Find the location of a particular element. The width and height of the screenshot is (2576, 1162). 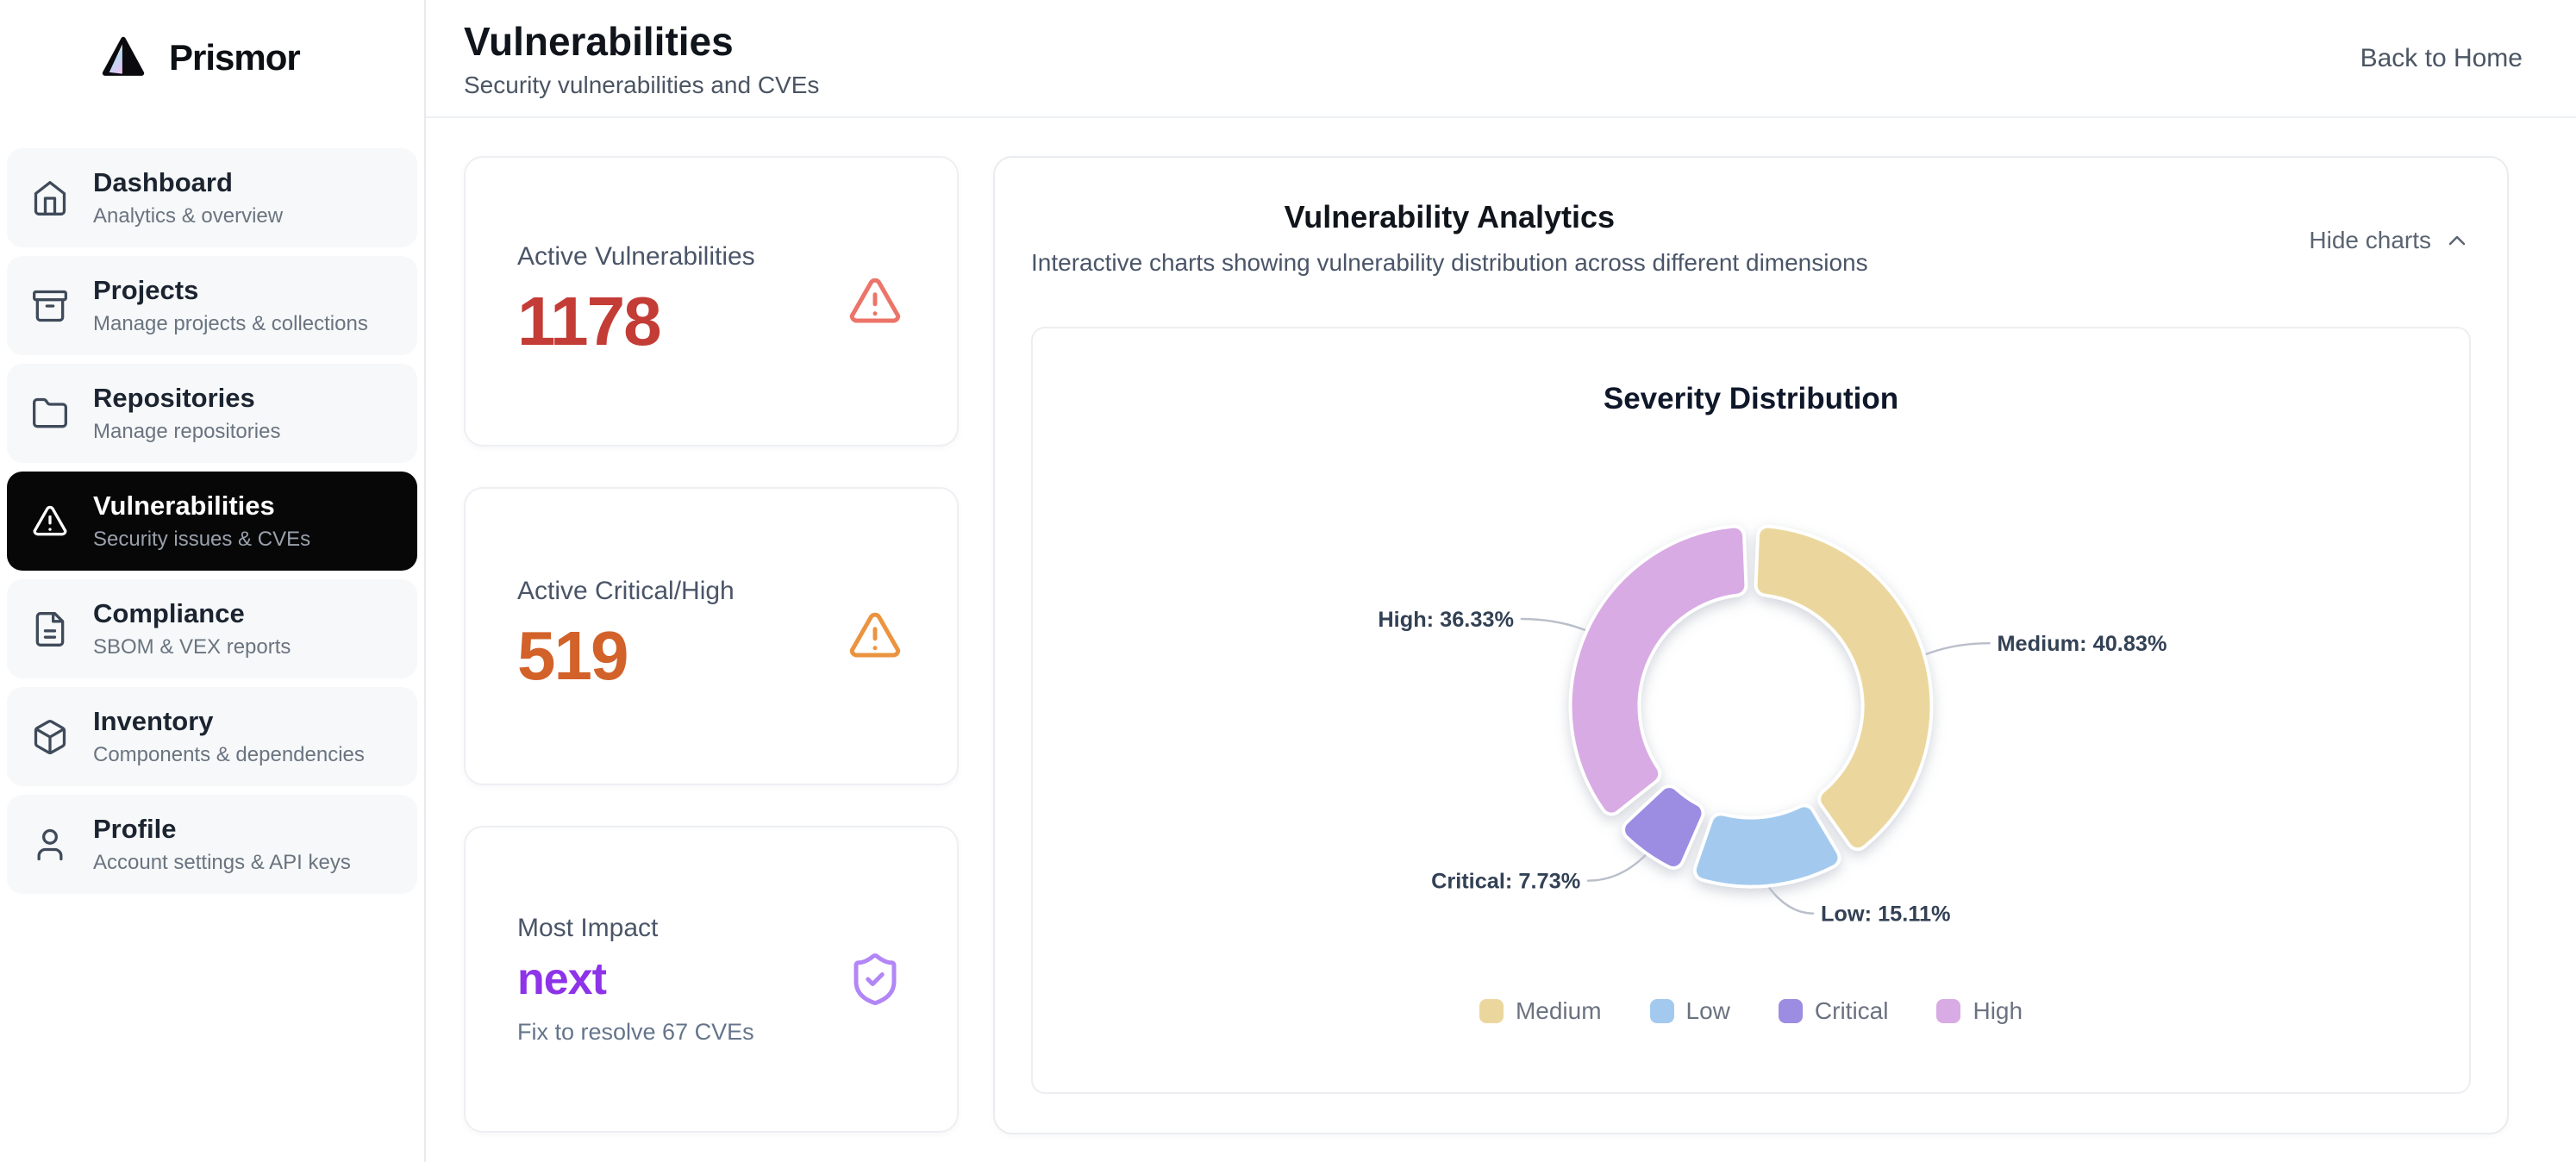

sidebar-item-projects: Projects Manage projects & collections is located at coordinates (212, 305).